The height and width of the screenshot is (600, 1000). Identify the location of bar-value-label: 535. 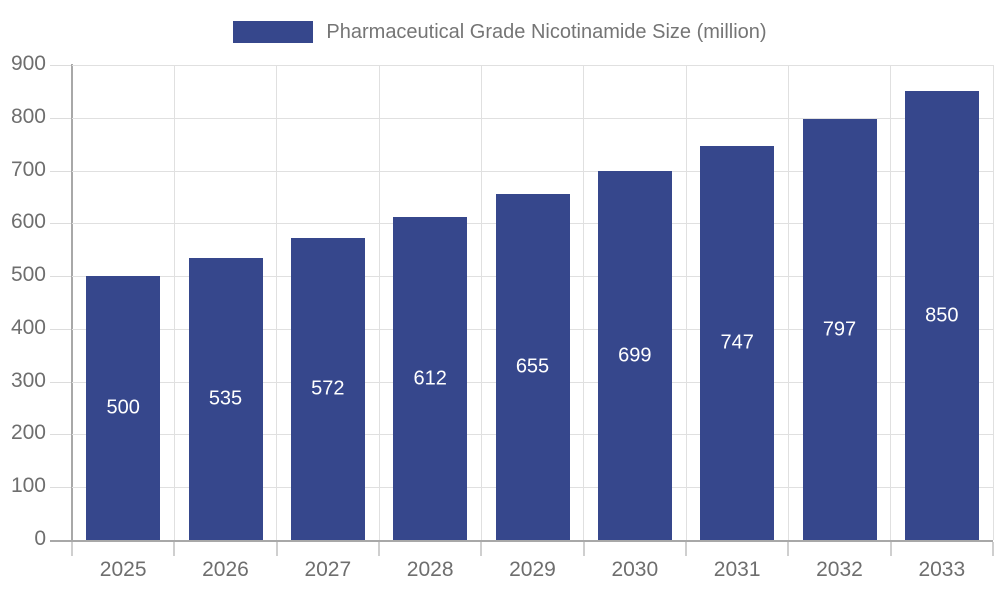
(225, 398).